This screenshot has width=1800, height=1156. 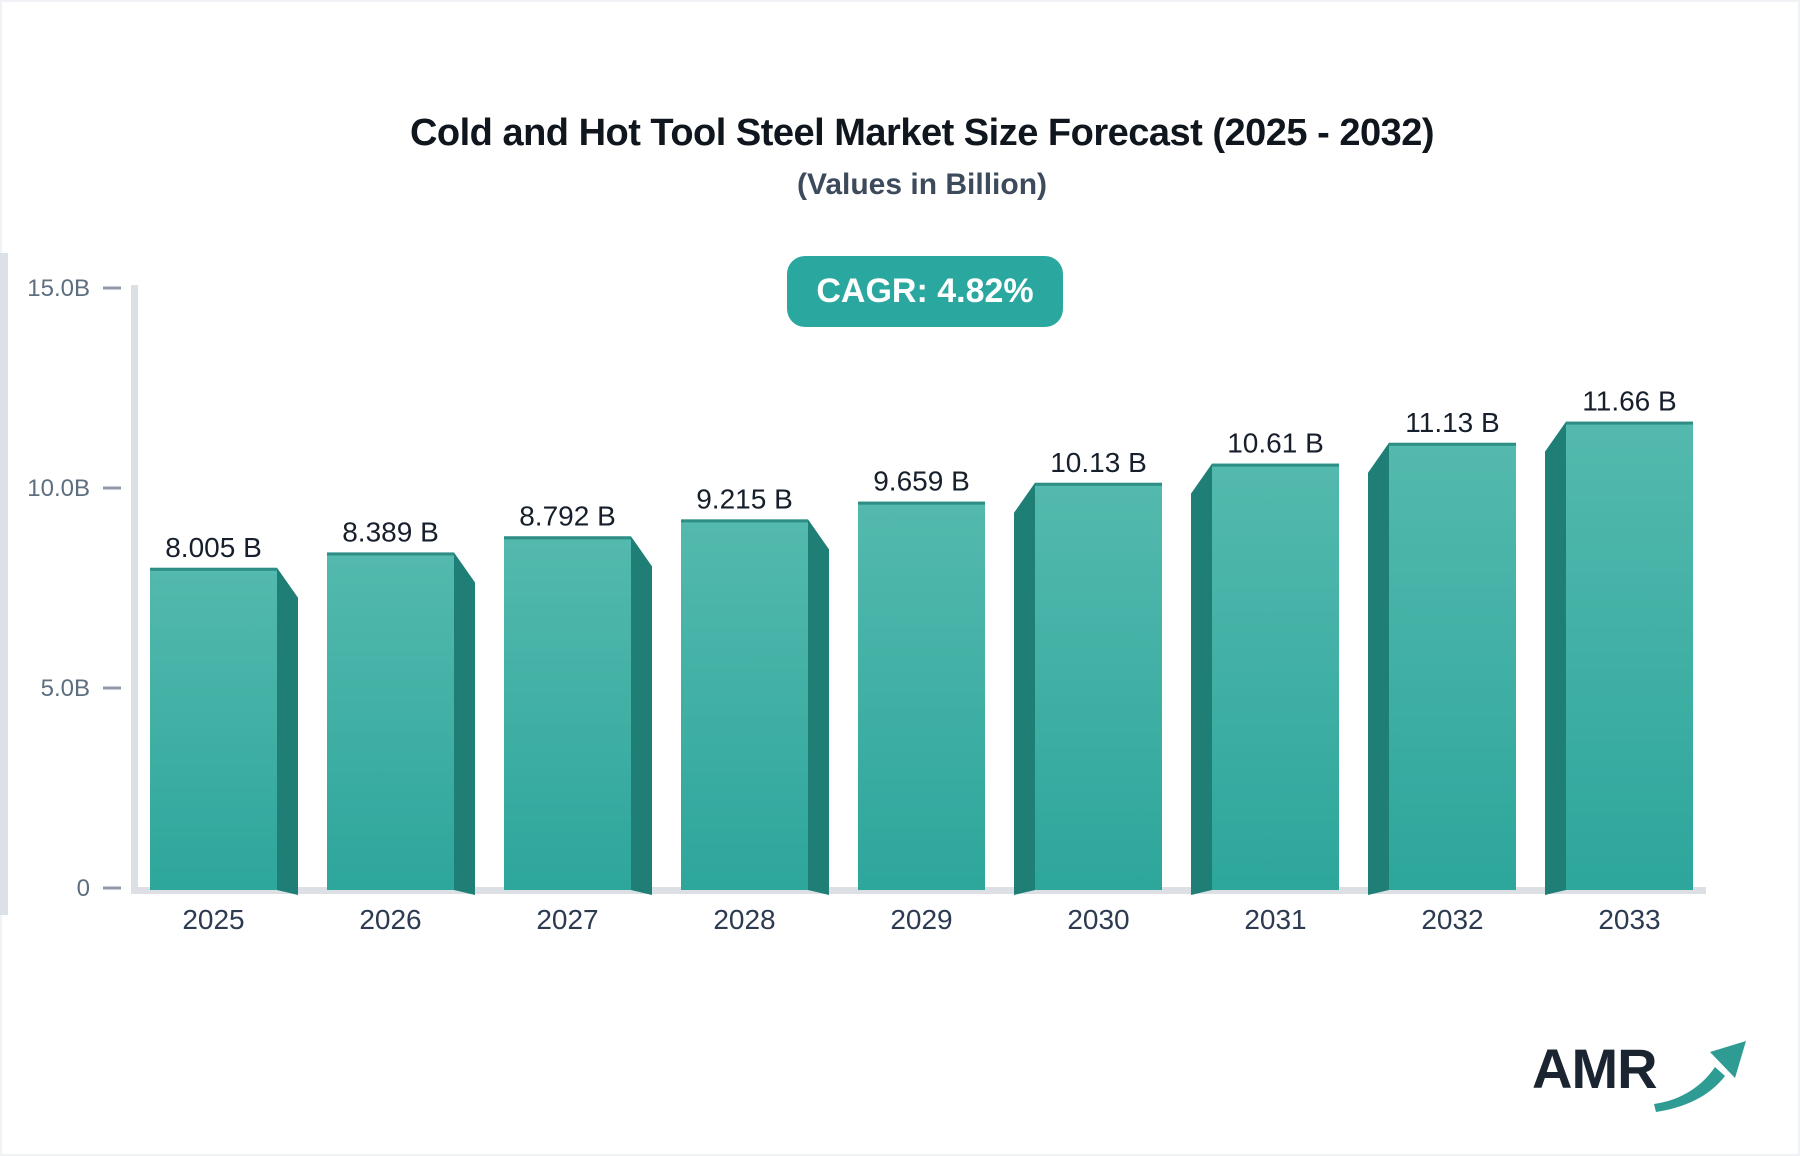 What do you see at coordinates (390, 531) in the screenshot?
I see `bar-value-label: 8.389 B` at bounding box center [390, 531].